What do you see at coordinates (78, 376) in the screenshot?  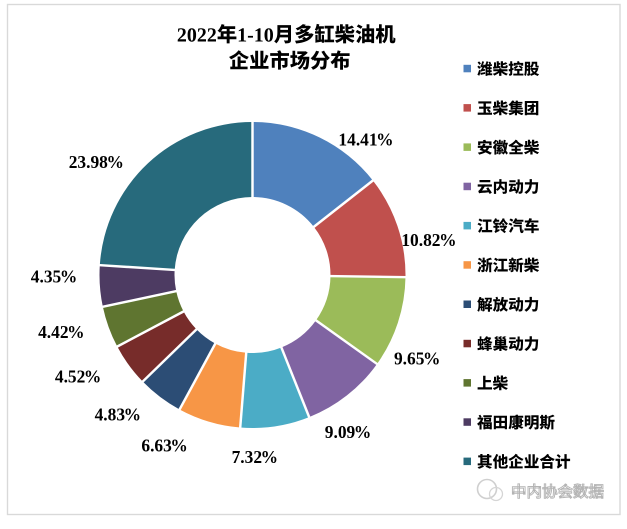 I see `svg-text: 4.52%` at bounding box center [78, 376].